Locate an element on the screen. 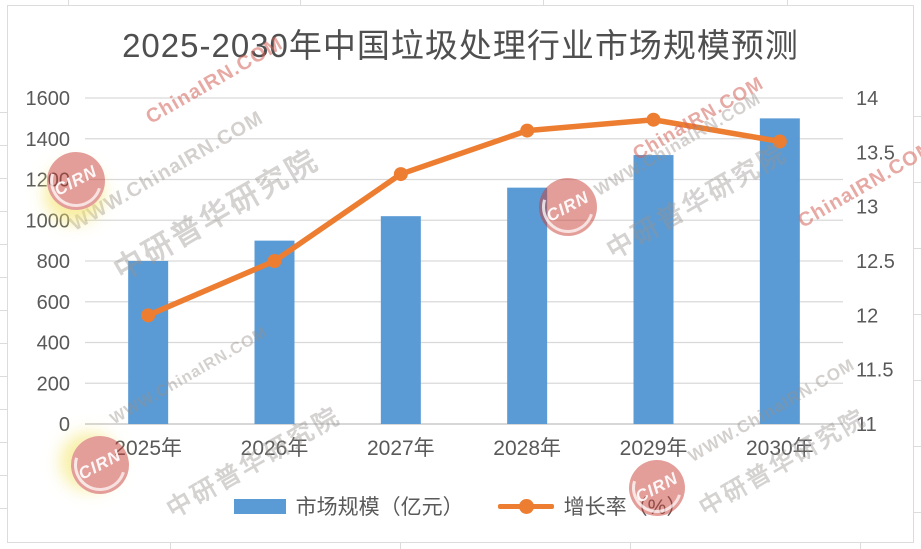 The image size is (921, 549). bar-series-swatch-icon is located at coordinates (259, 506).